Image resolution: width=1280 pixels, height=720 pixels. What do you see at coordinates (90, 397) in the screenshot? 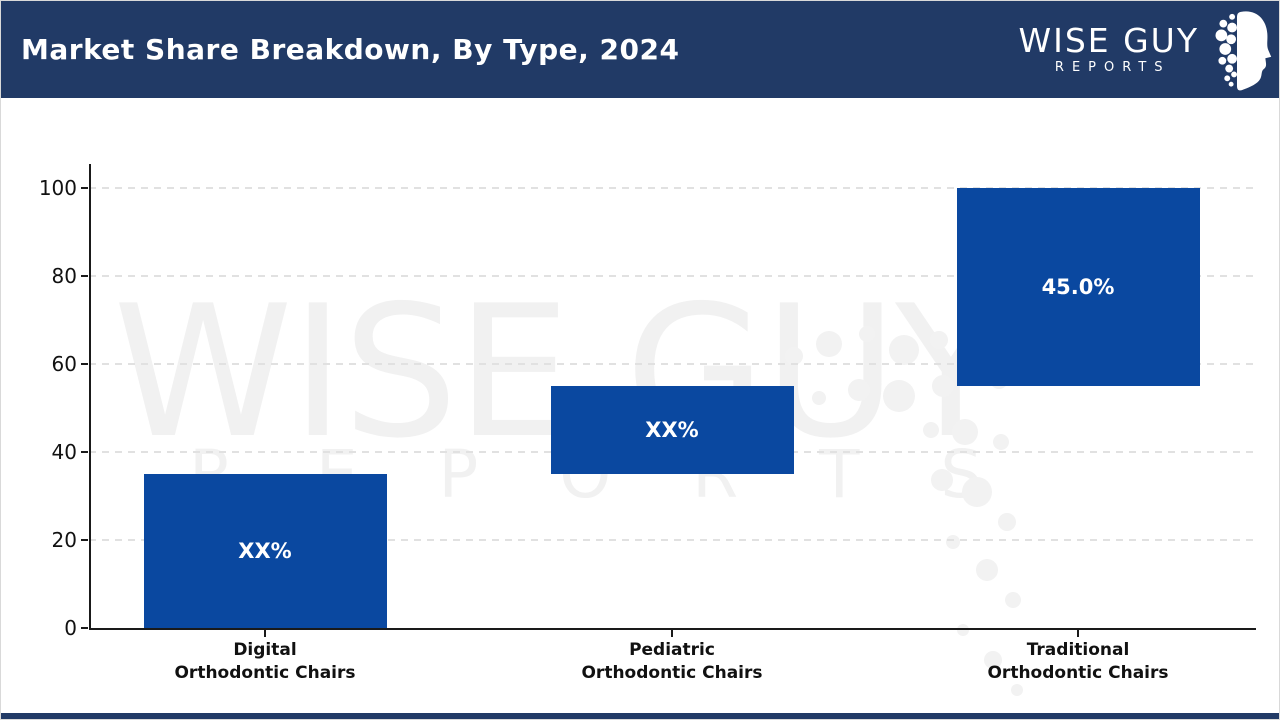
I see `y-axis-spine` at bounding box center [90, 397].